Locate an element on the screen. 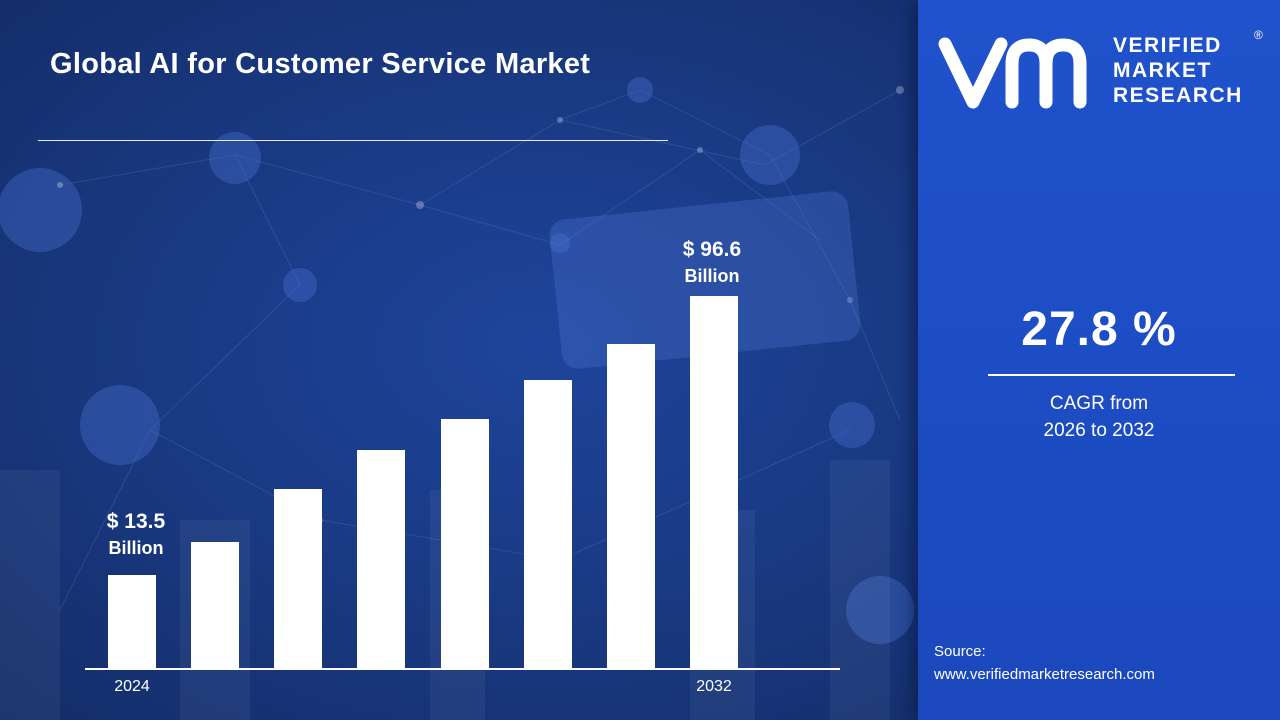  brand-line-research: RESEARCH is located at coordinates (1178, 95).